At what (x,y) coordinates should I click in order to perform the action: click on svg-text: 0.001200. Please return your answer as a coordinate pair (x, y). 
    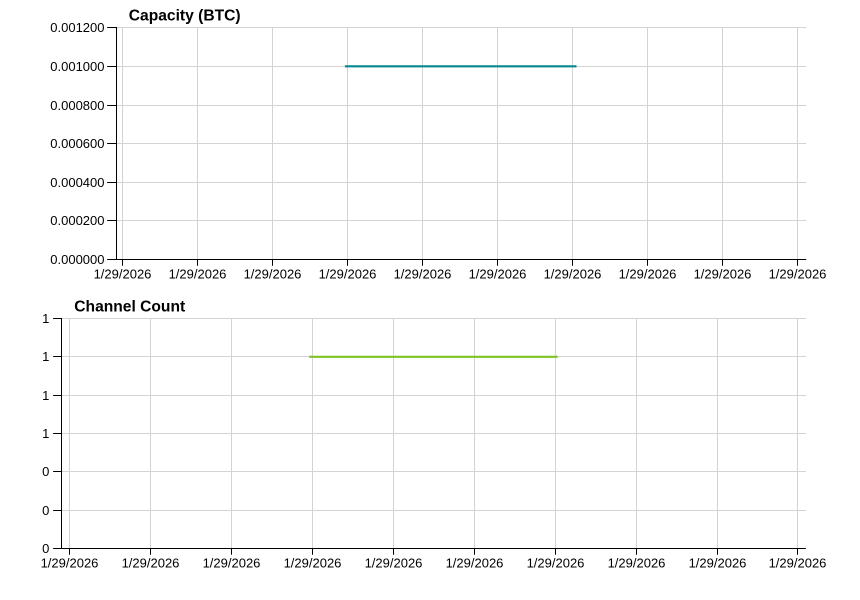
    Looking at the image, I should click on (77, 27).